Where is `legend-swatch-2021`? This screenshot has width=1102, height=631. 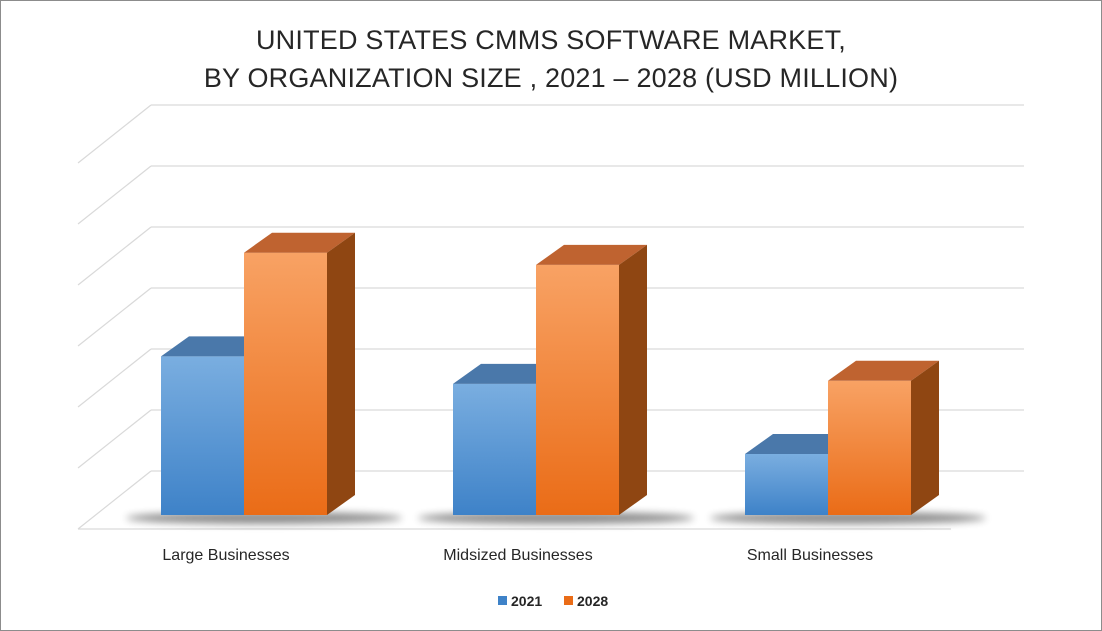 legend-swatch-2021 is located at coordinates (502, 600).